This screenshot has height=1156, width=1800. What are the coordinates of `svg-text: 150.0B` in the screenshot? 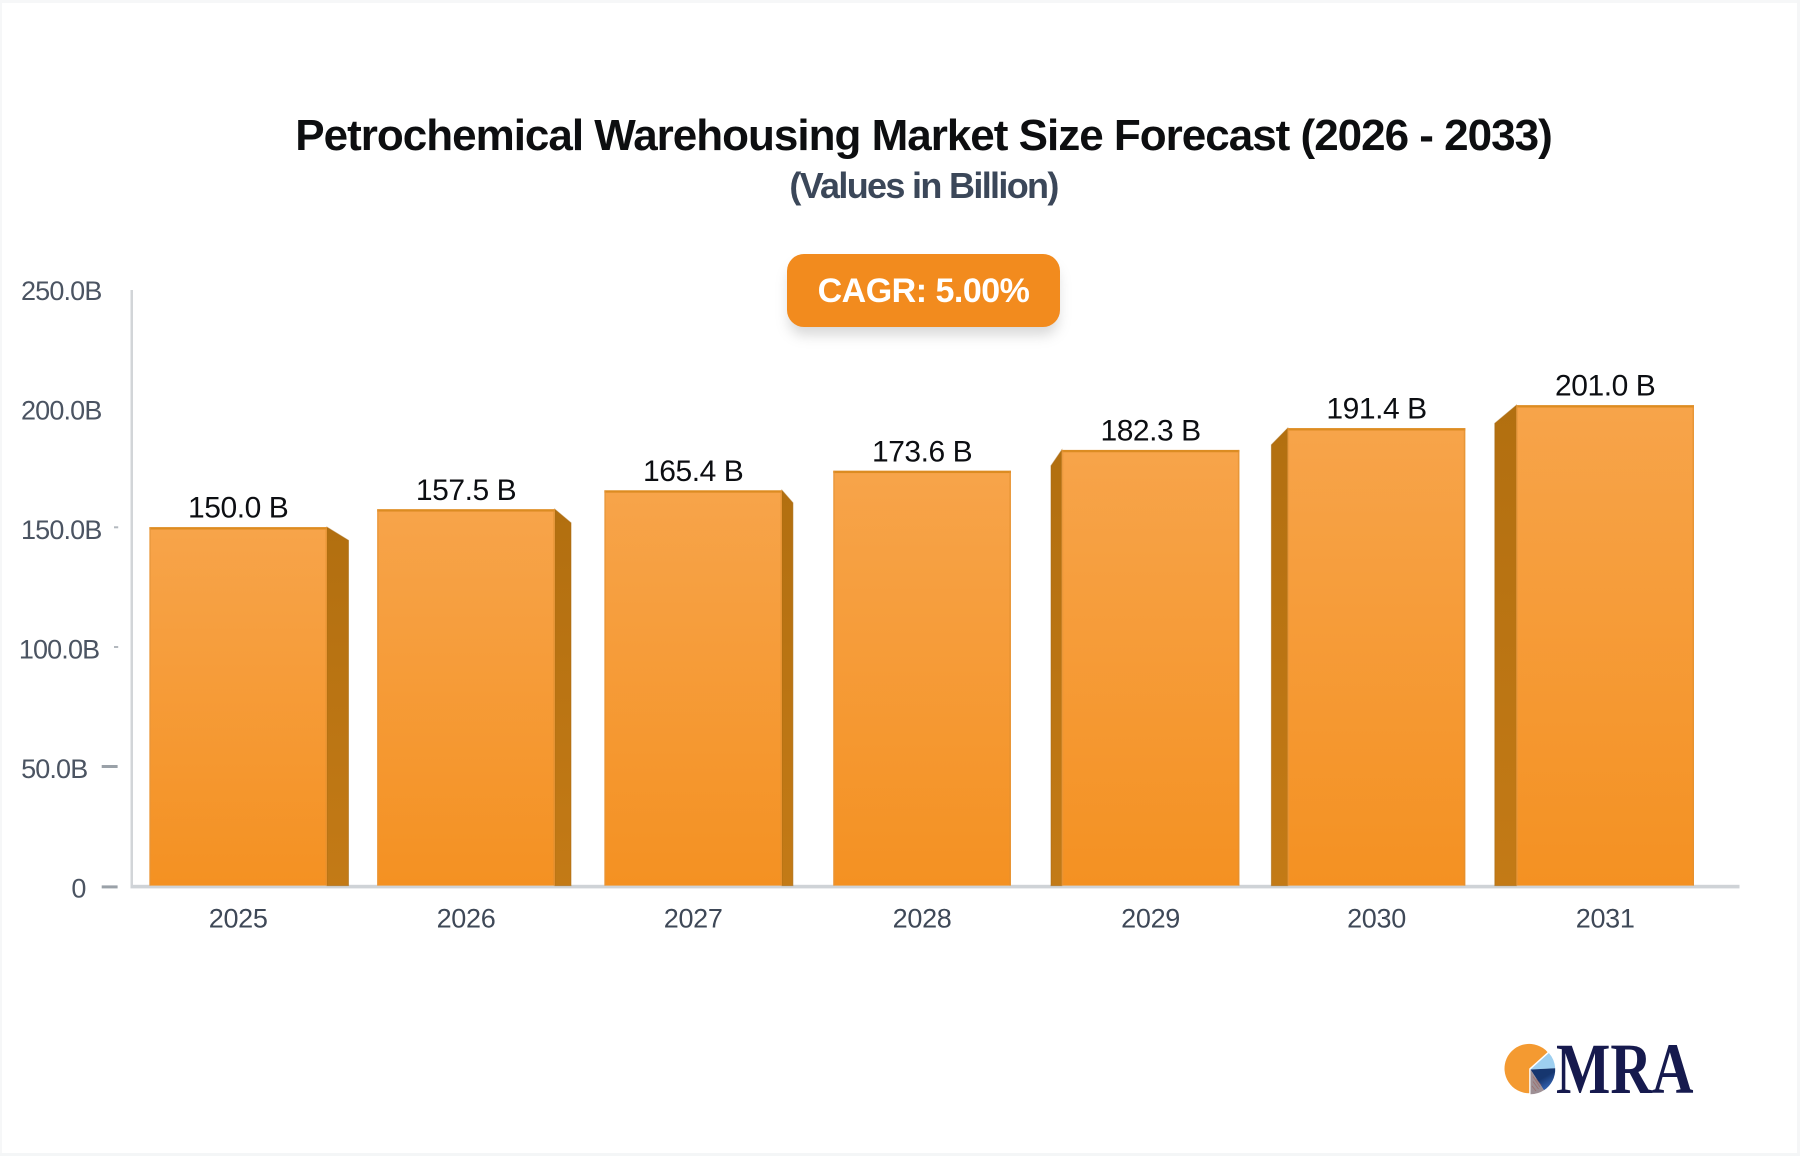 It's located at (61, 530).